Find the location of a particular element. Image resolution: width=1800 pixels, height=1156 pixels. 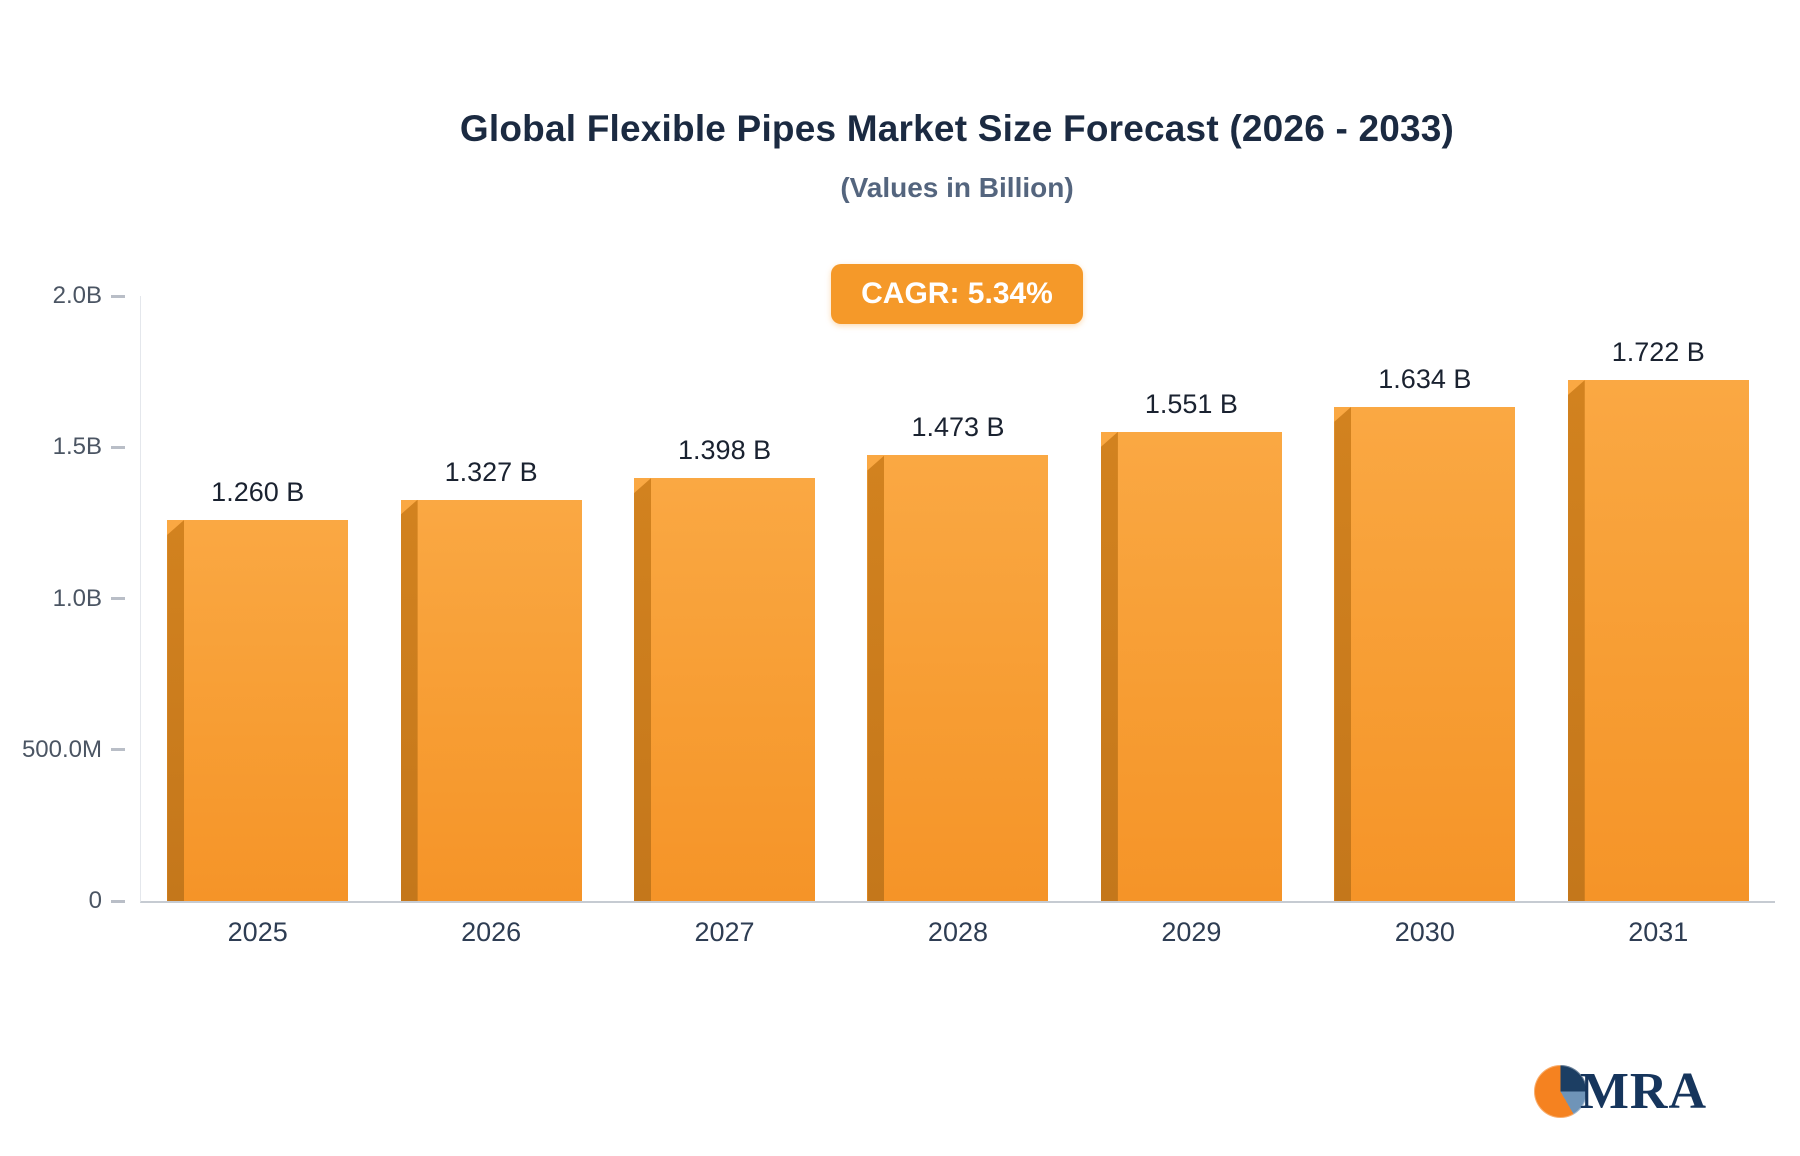

y-tick: 1.5B is located at coordinates (71, 447).